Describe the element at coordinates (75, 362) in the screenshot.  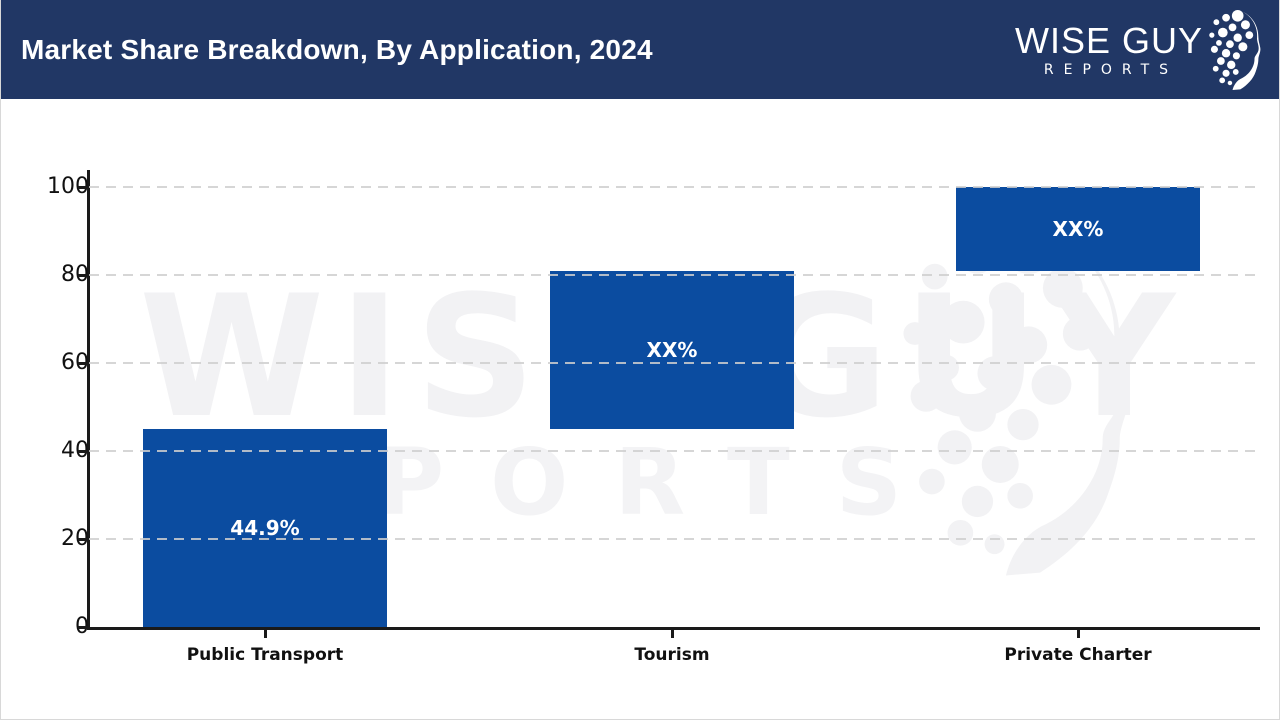
I see `y-tick-label-60: 60` at that location.